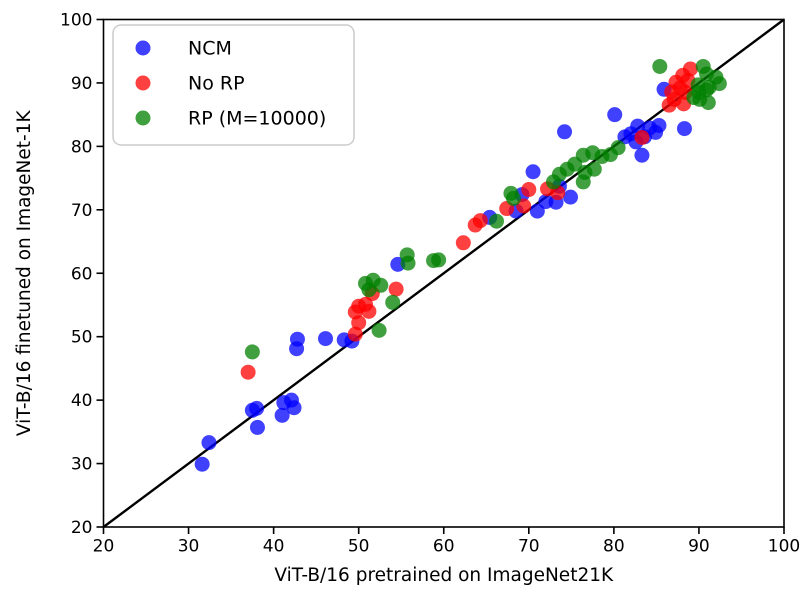 Image resolution: width=803 pixels, height=594 pixels. What do you see at coordinates (529, 547) in the screenshot?
I see `x-tick-label: 70` at bounding box center [529, 547].